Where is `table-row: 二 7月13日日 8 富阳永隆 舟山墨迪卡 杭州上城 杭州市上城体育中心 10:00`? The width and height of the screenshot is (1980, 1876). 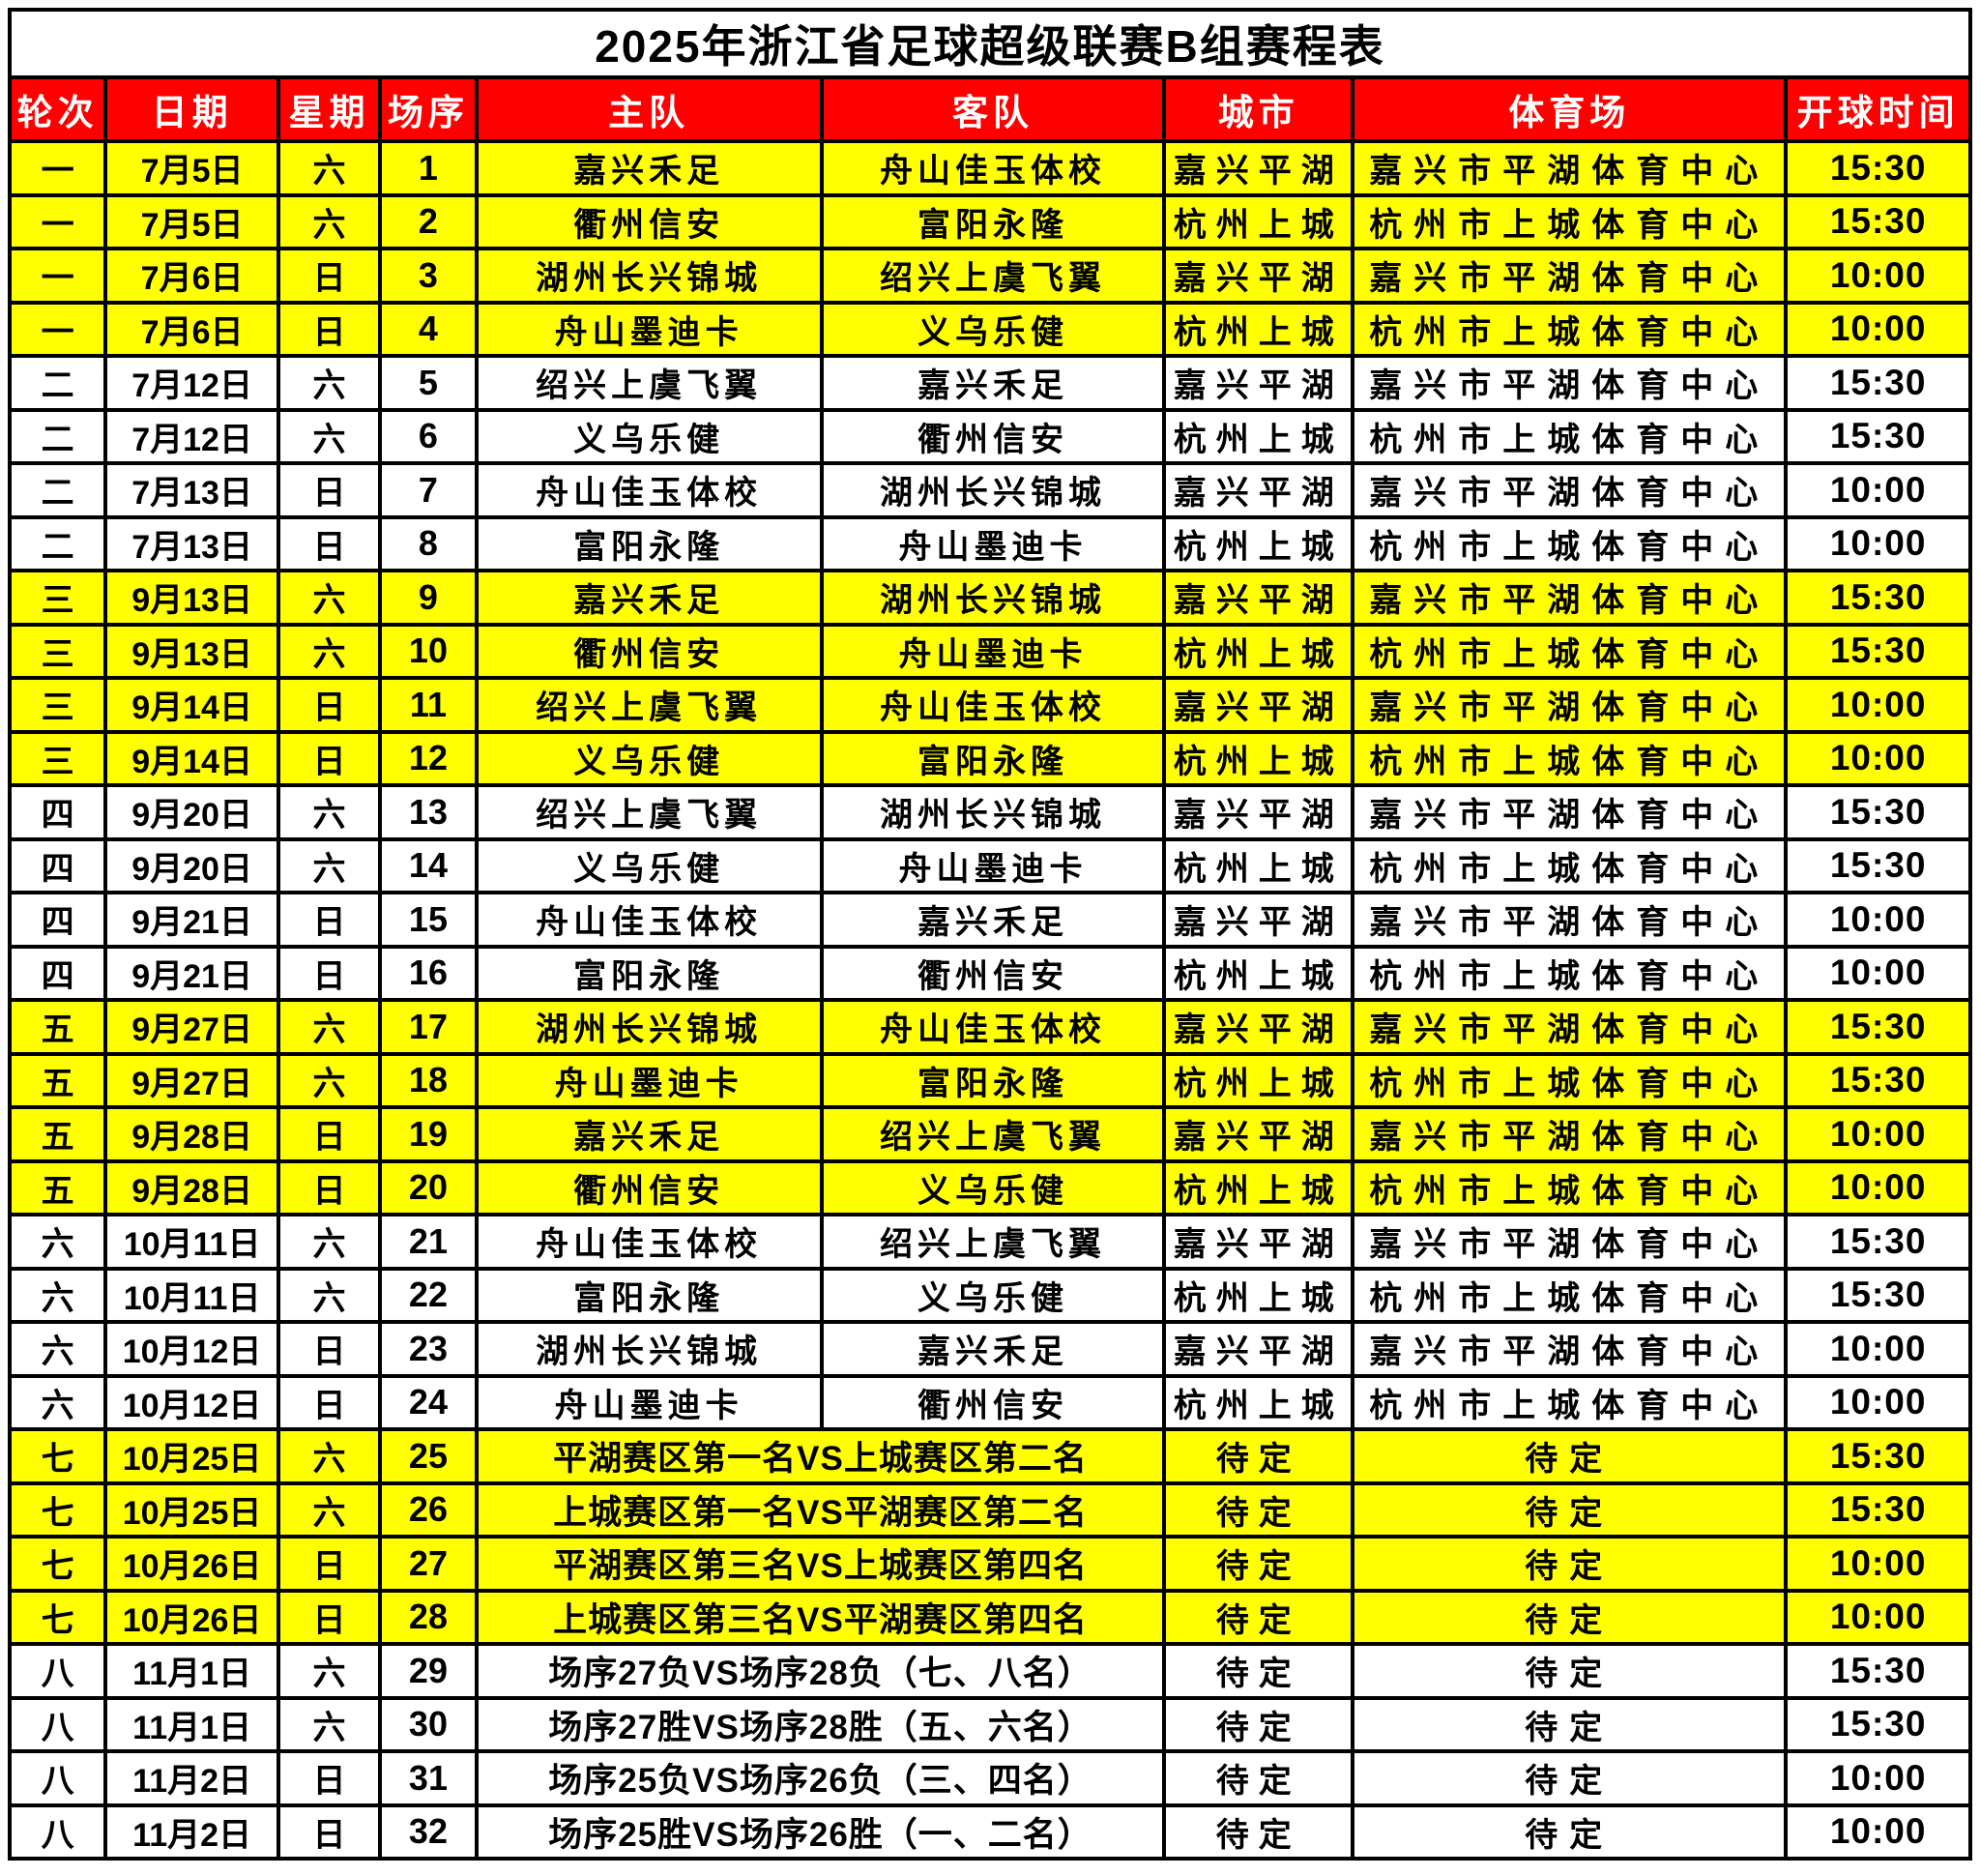 table-row: 二 7月13日日 8 富阳永隆 舟山墨迪卡 杭州上城 杭州市上城体育中心 10:00 is located at coordinates (989, 543).